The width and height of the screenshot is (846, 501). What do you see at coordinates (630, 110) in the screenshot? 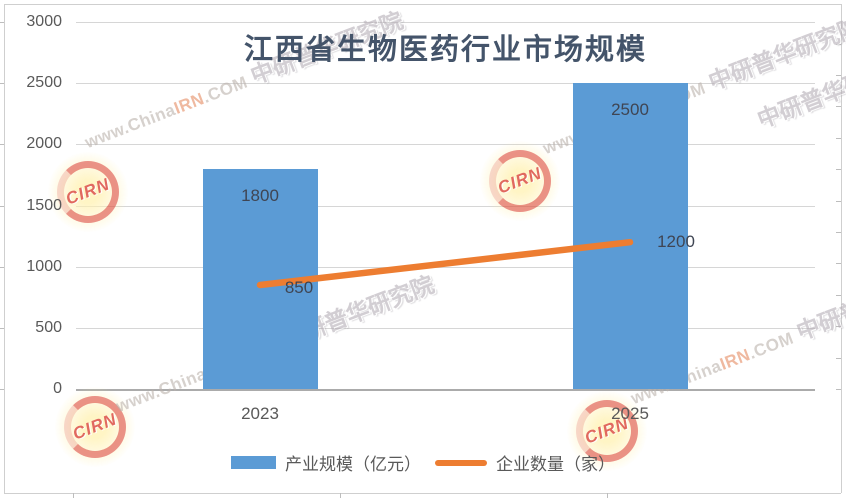
I see `bar-data-label: 2500` at bounding box center [630, 110].